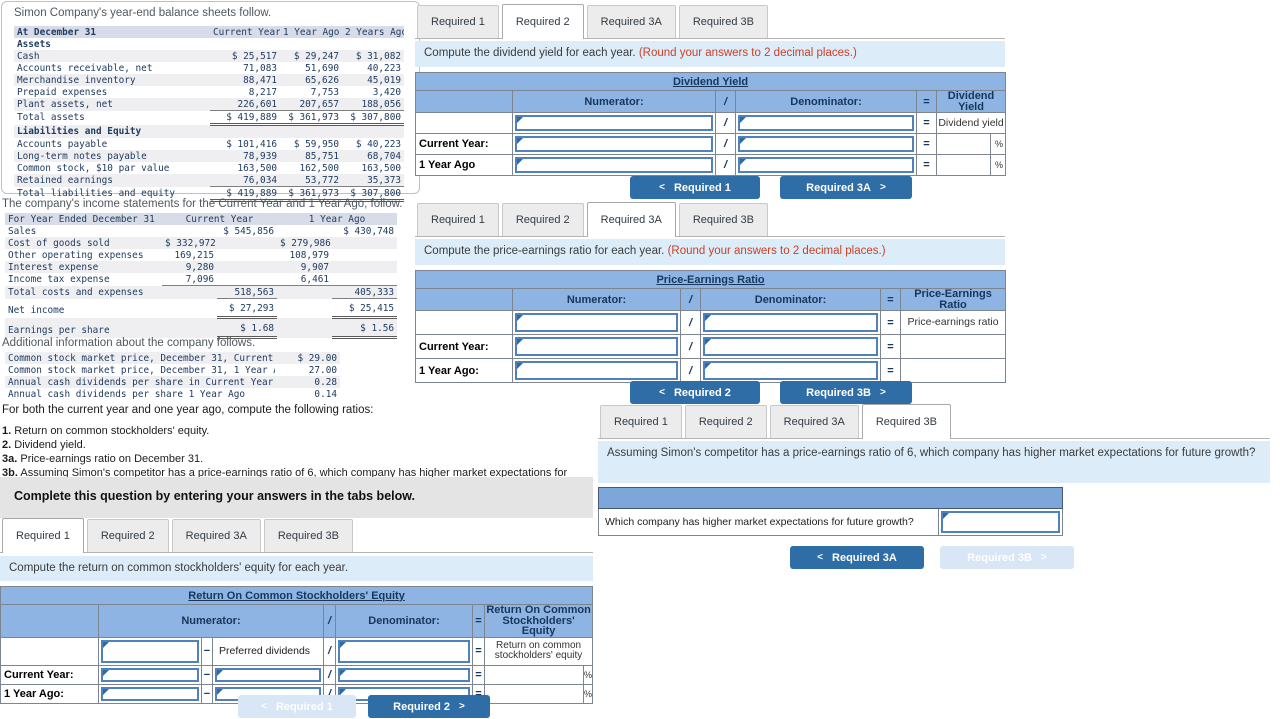 The width and height of the screenshot is (1280, 719). Describe the element at coordinates (309, 255) in the screenshot. I see `amount: 108,979` at that location.